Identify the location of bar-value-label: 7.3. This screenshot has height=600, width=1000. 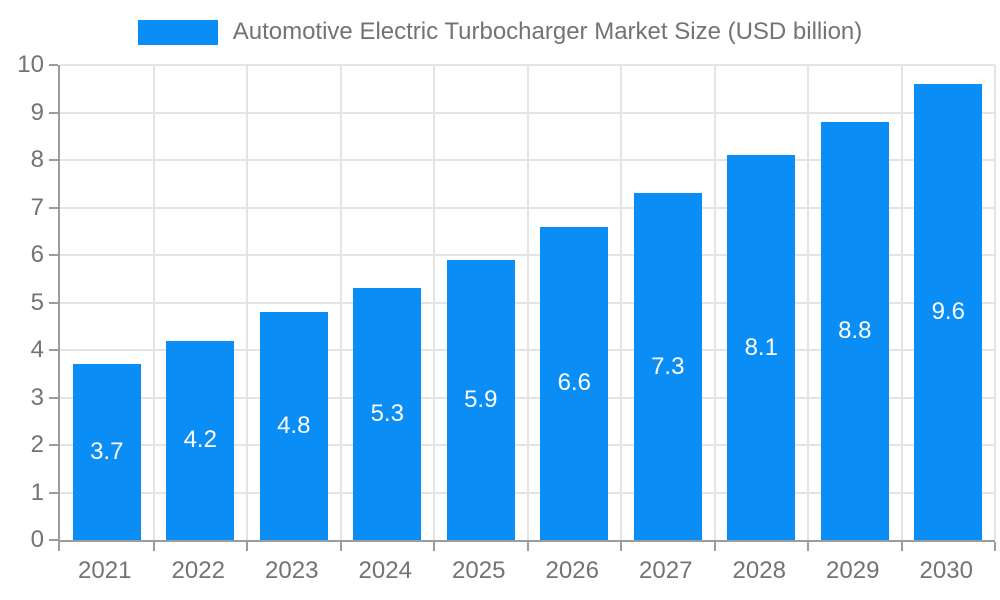
(668, 366).